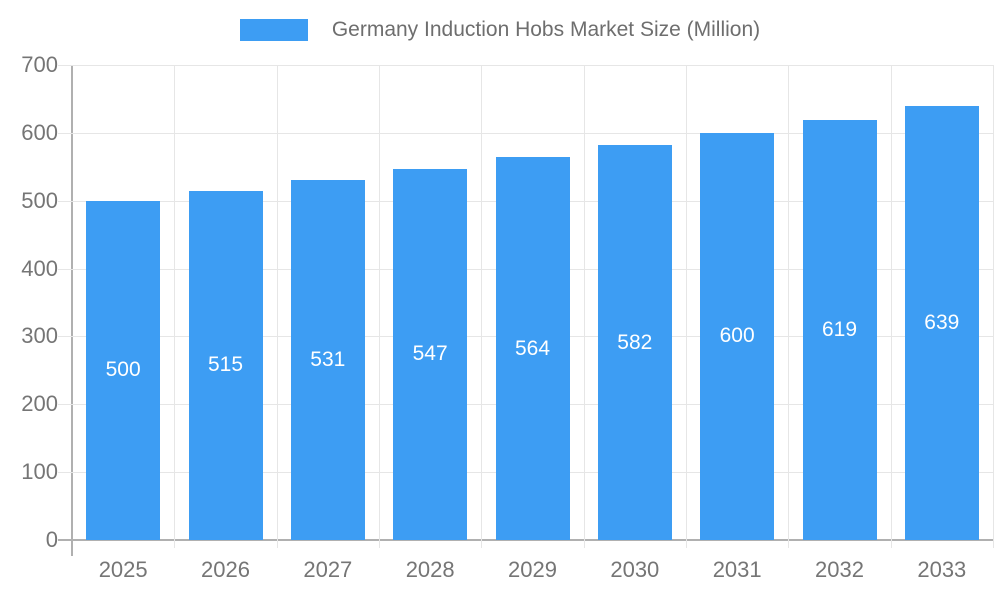  I want to click on y-axis-tick-label: 0, so click(51, 539).